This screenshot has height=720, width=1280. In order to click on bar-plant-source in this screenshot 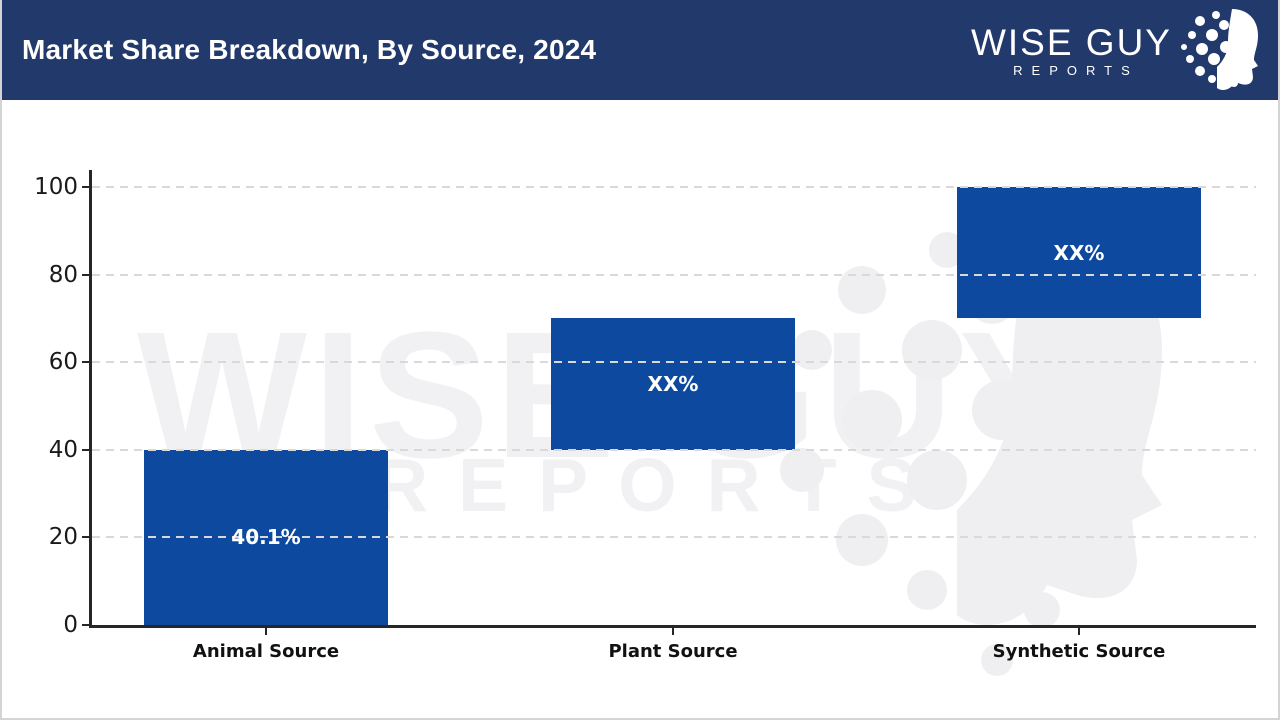, I will do `click(673, 384)`.